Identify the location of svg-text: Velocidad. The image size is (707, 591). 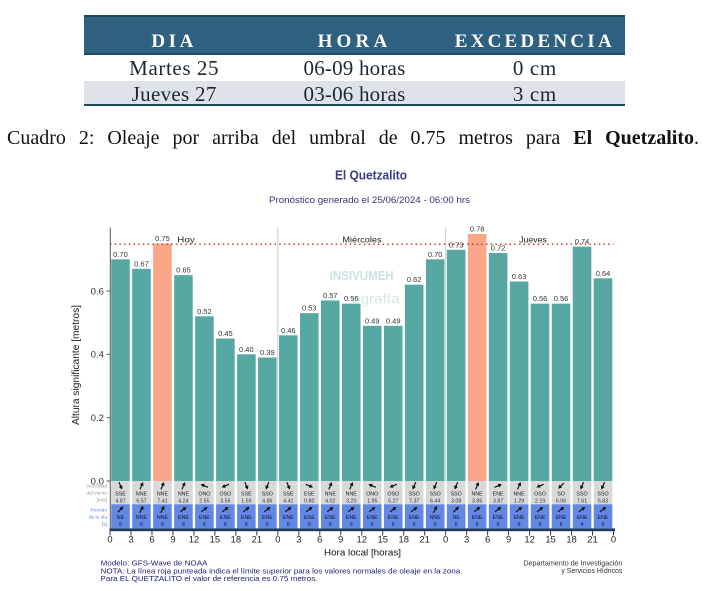
(96, 487).